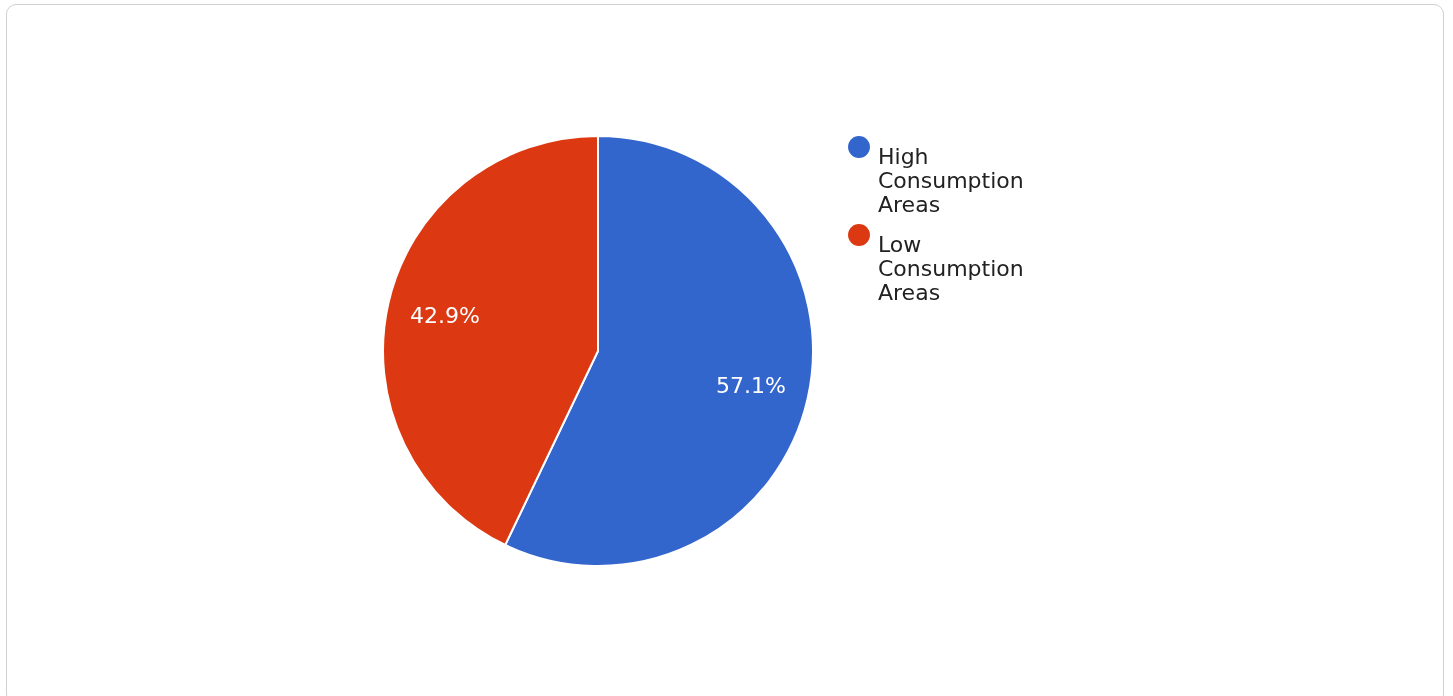  What do you see at coordinates (951, 268) in the screenshot?
I see `legend-label: Low Consumption Areas` at bounding box center [951, 268].